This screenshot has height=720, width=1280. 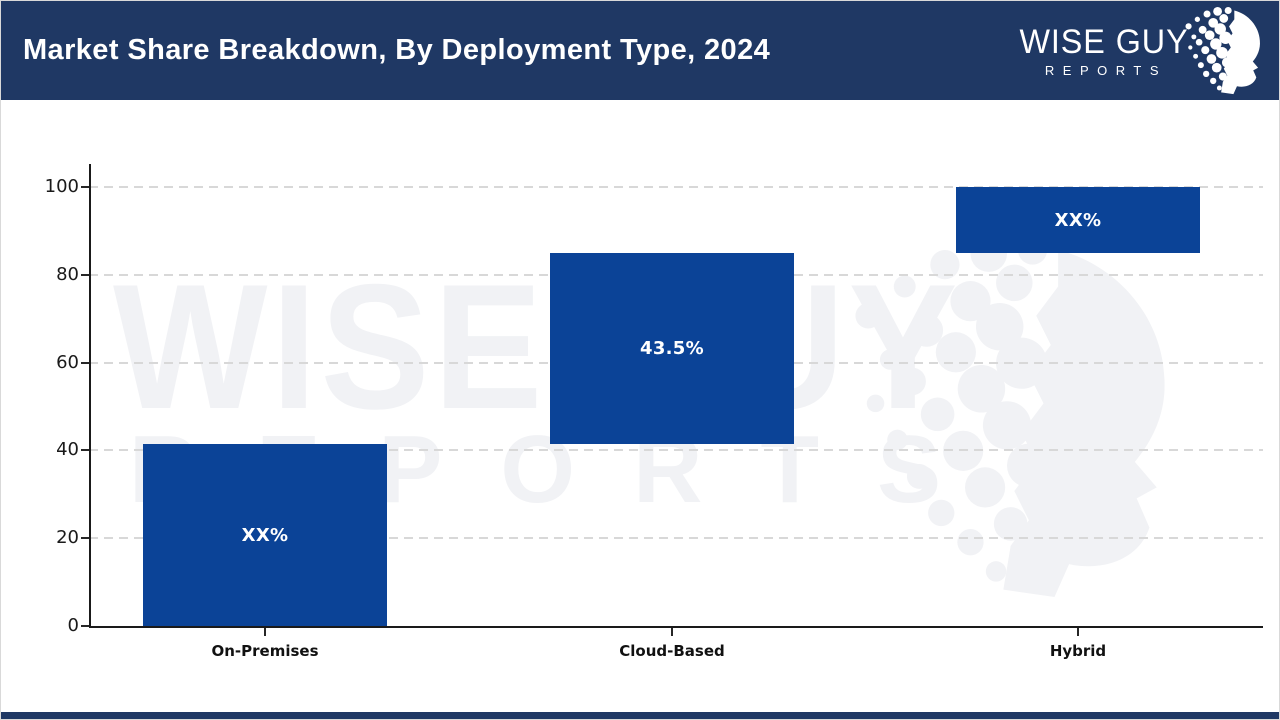 What do you see at coordinates (61, 186) in the screenshot?
I see `y-tick-label-100: 100` at bounding box center [61, 186].